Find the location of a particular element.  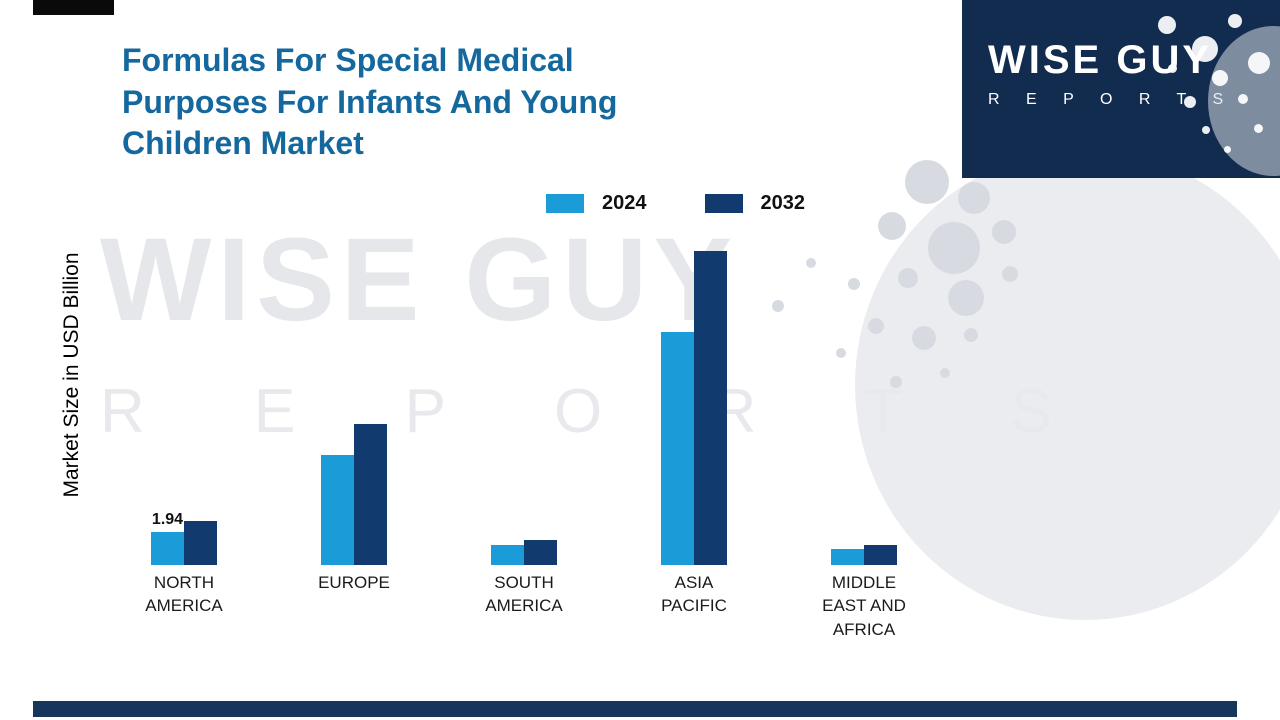

top-left-strip is located at coordinates (73, 7).